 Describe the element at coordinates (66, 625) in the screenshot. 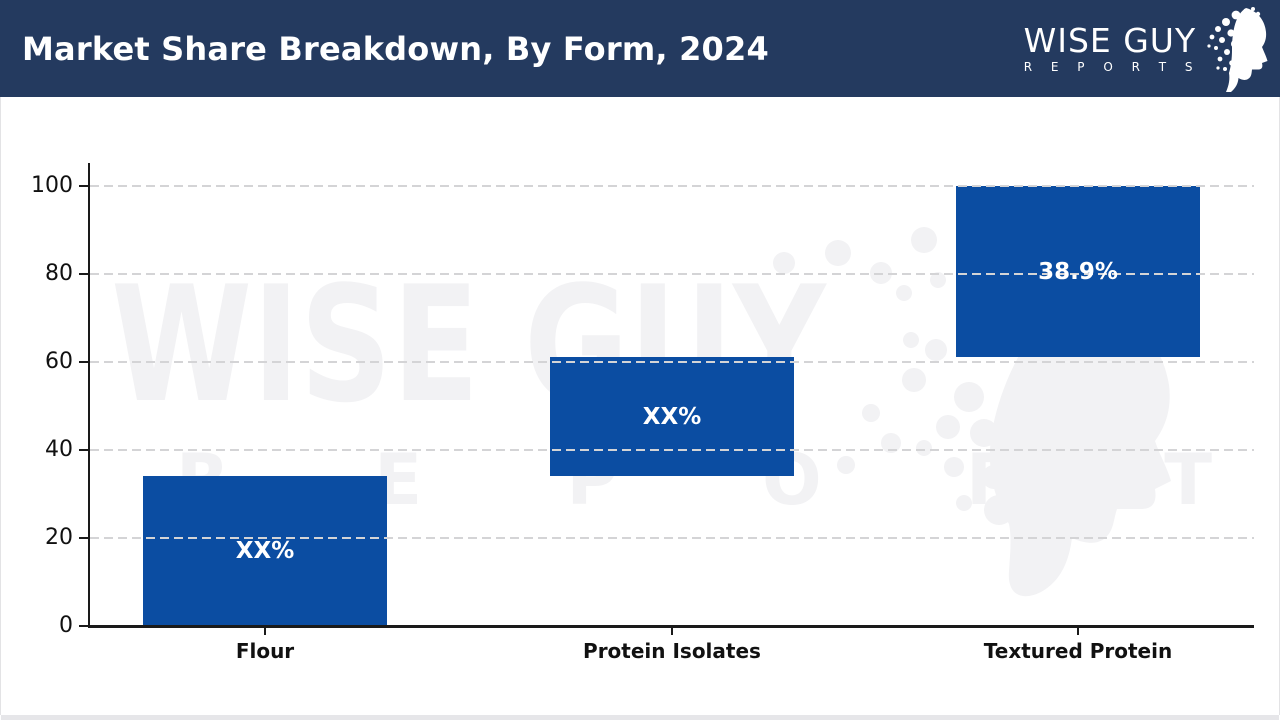

I see `y-tick-label: 0` at that location.